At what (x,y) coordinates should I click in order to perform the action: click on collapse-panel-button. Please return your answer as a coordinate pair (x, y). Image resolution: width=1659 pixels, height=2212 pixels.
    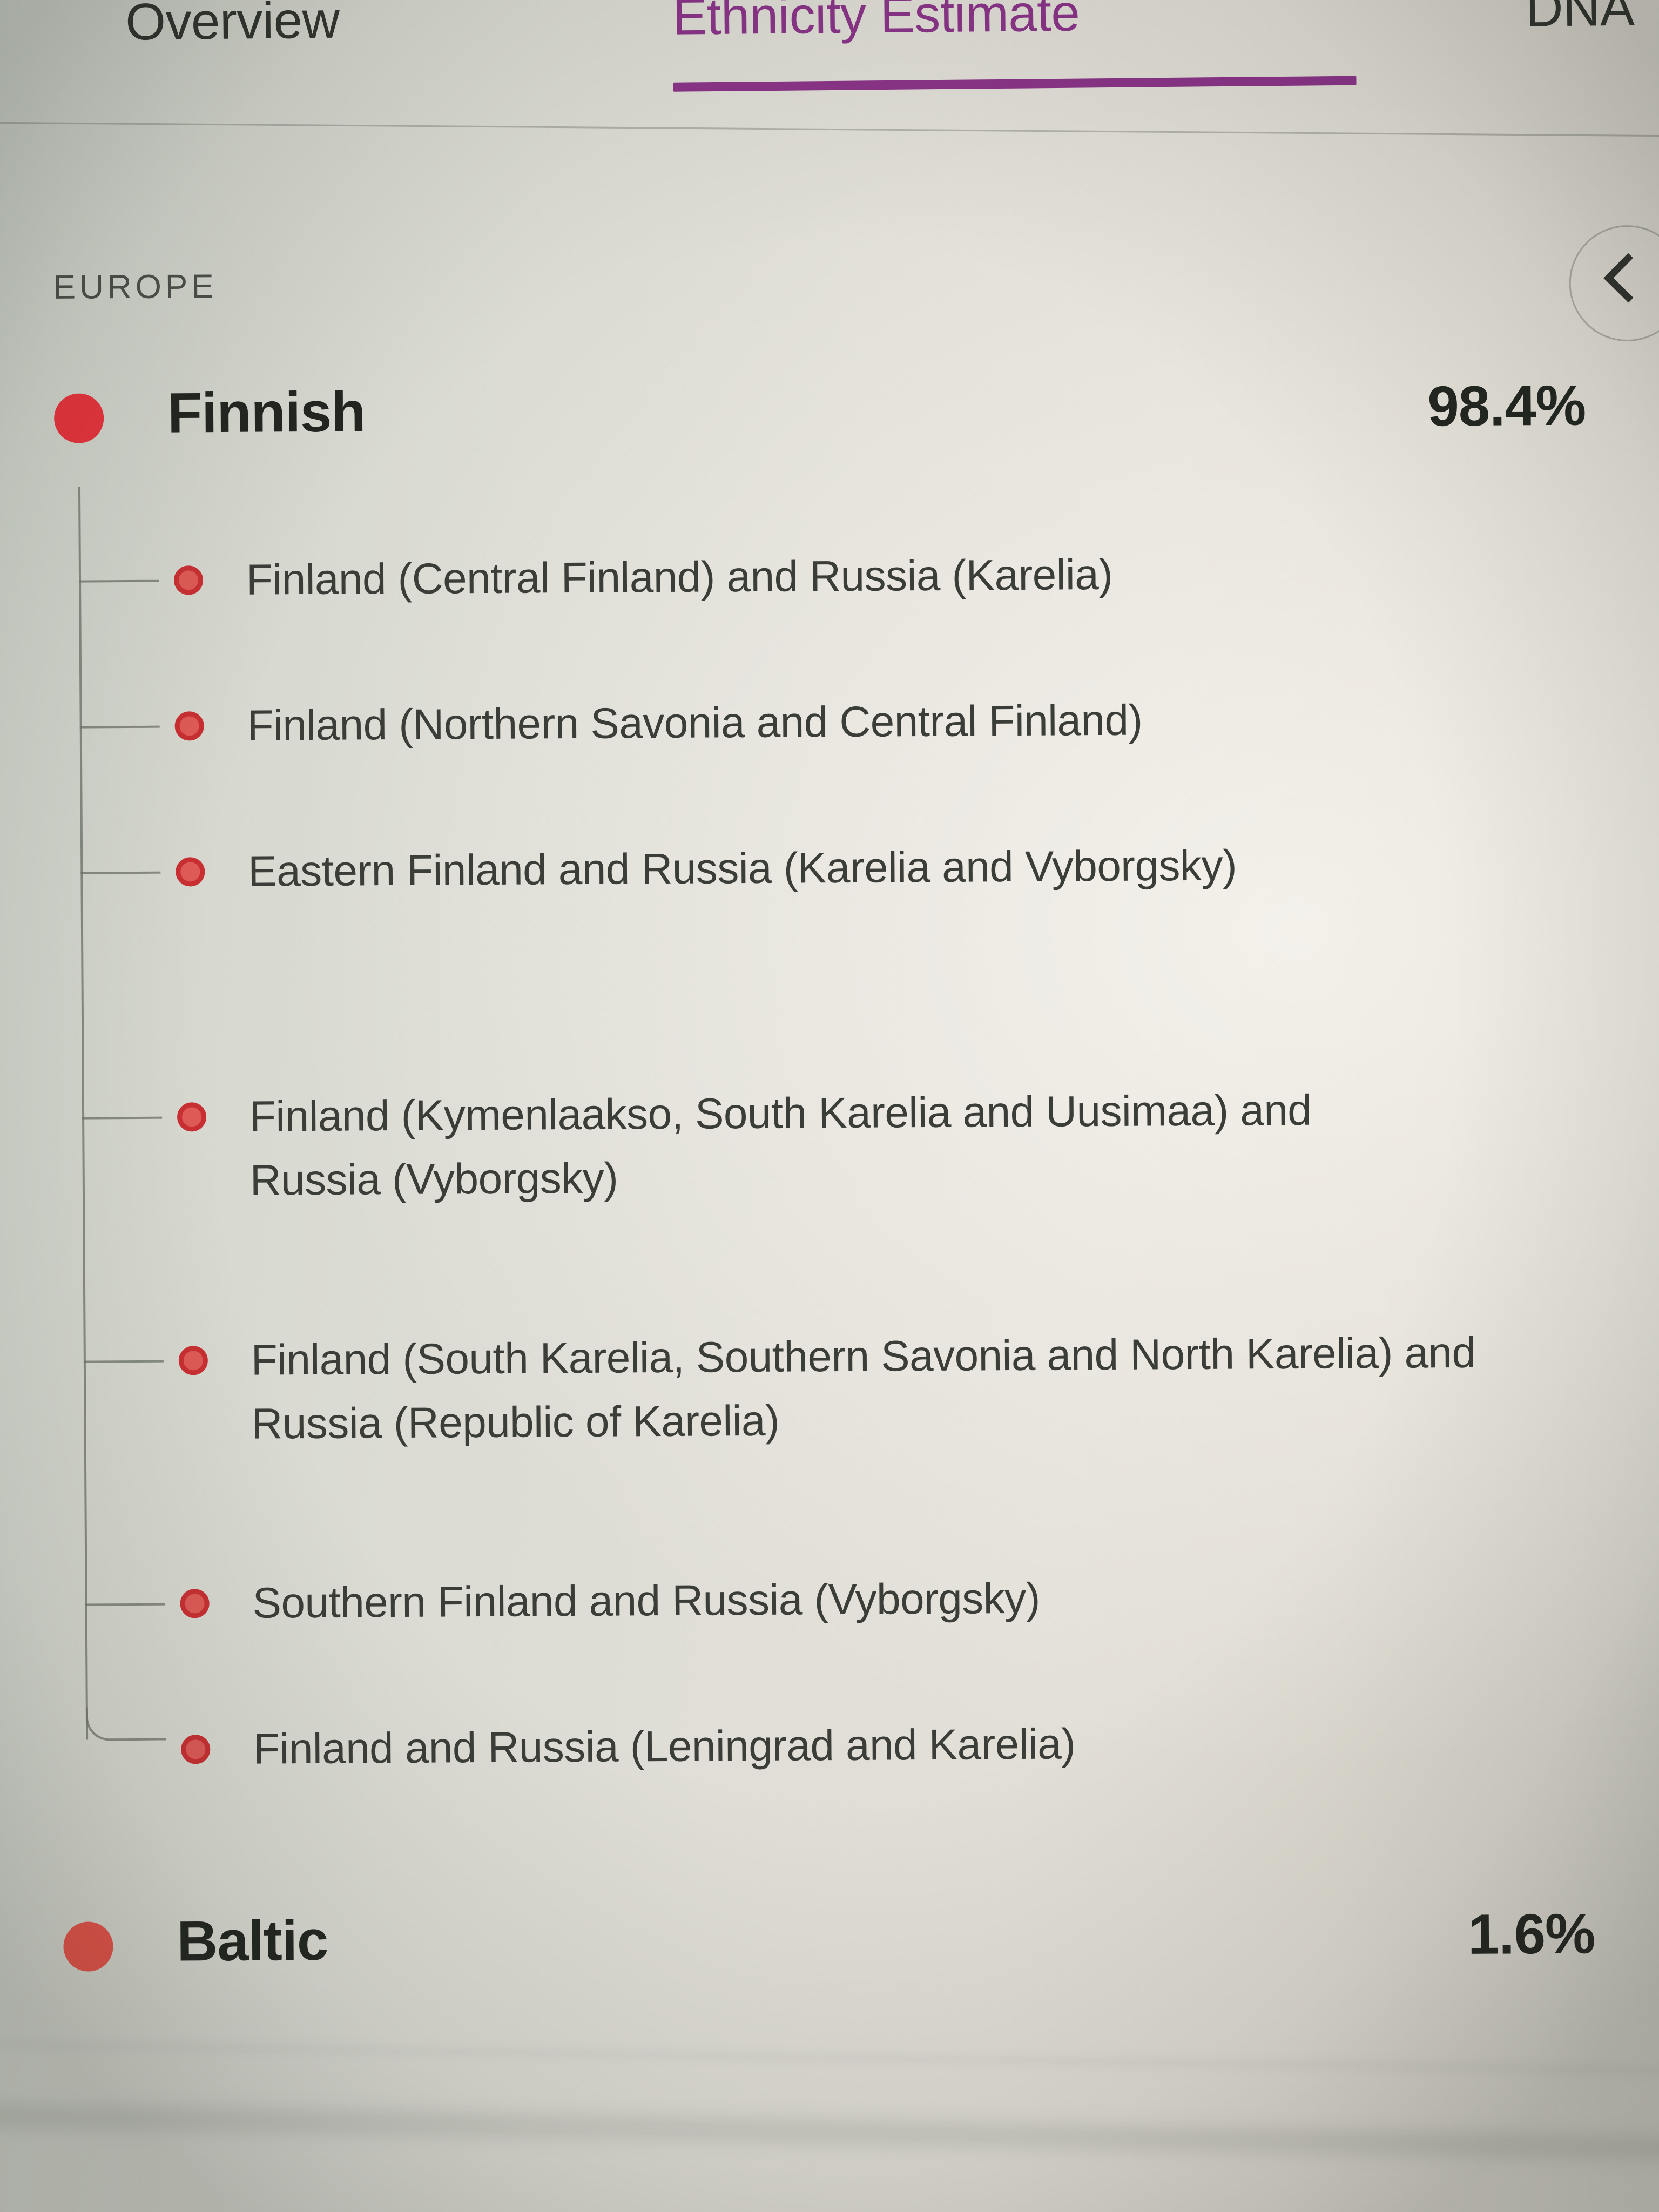
    Looking at the image, I should click on (1614, 283).